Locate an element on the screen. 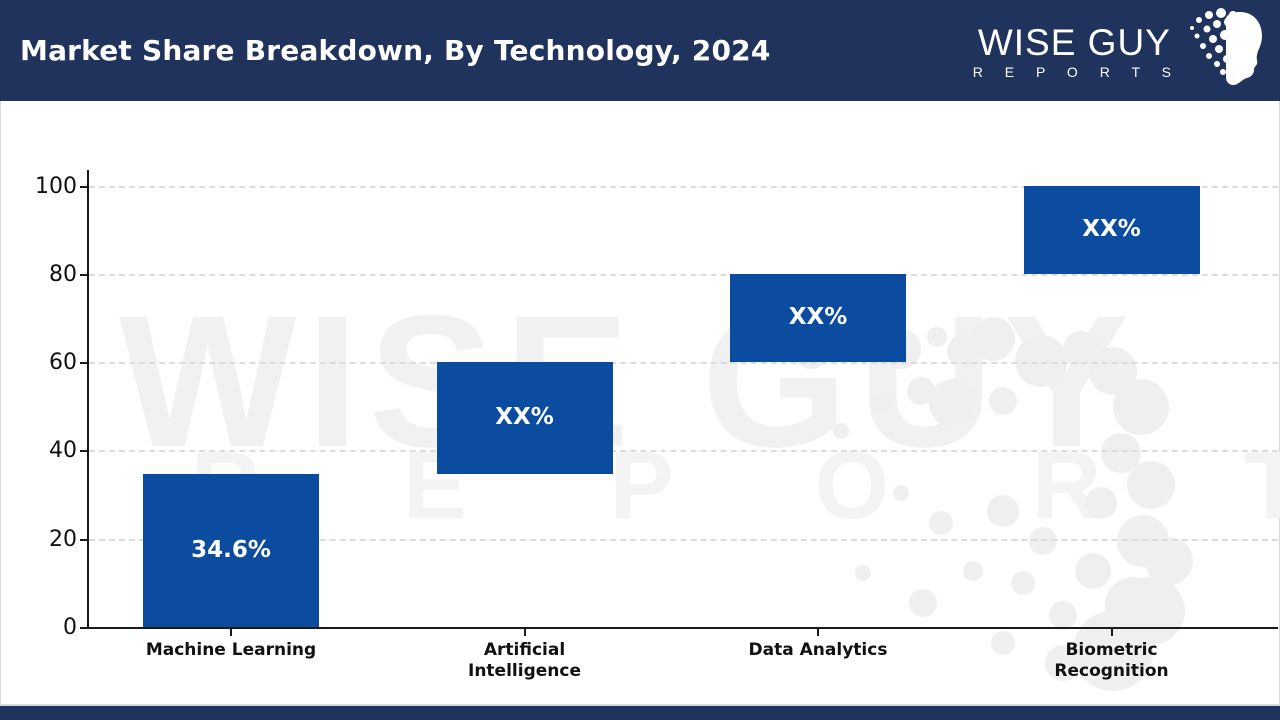 The width and height of the screenshot is (1280, 720). y-tick-label-0: 0 is located at coordinates (70, 627).